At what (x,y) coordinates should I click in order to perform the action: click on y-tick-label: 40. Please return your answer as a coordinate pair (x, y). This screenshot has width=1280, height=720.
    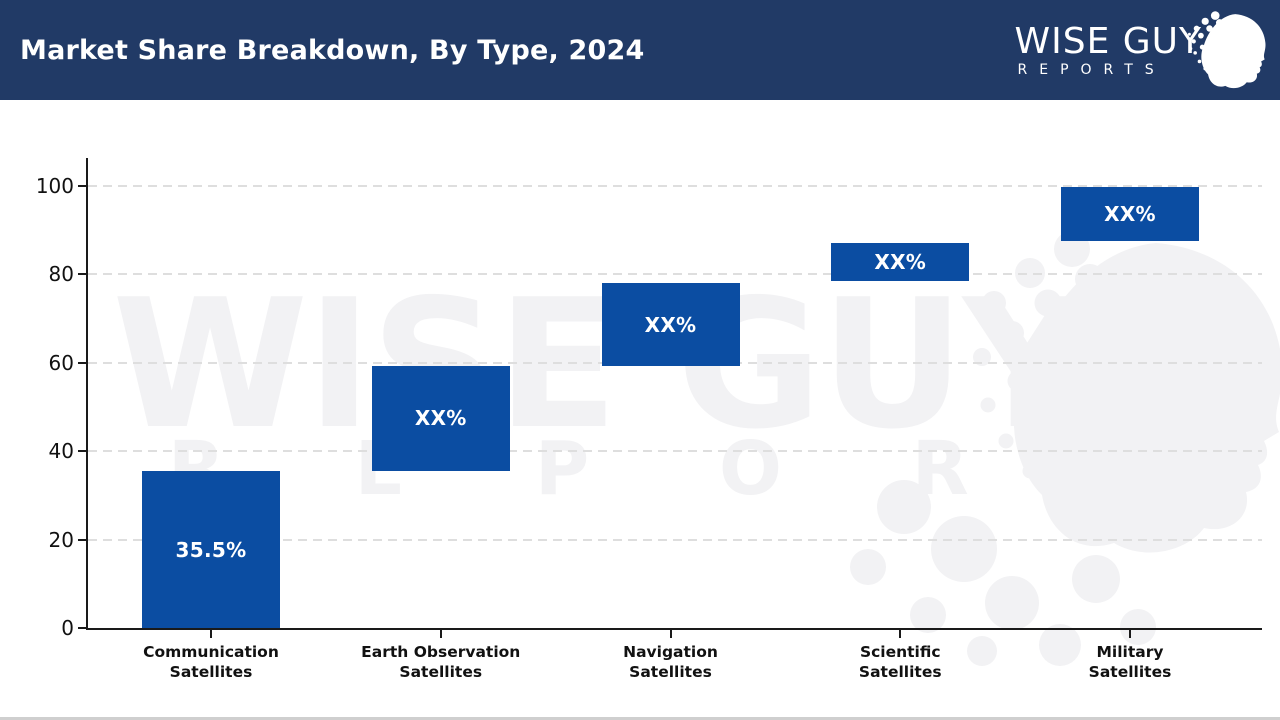
    Looking at the image, I should click on (61, 451).